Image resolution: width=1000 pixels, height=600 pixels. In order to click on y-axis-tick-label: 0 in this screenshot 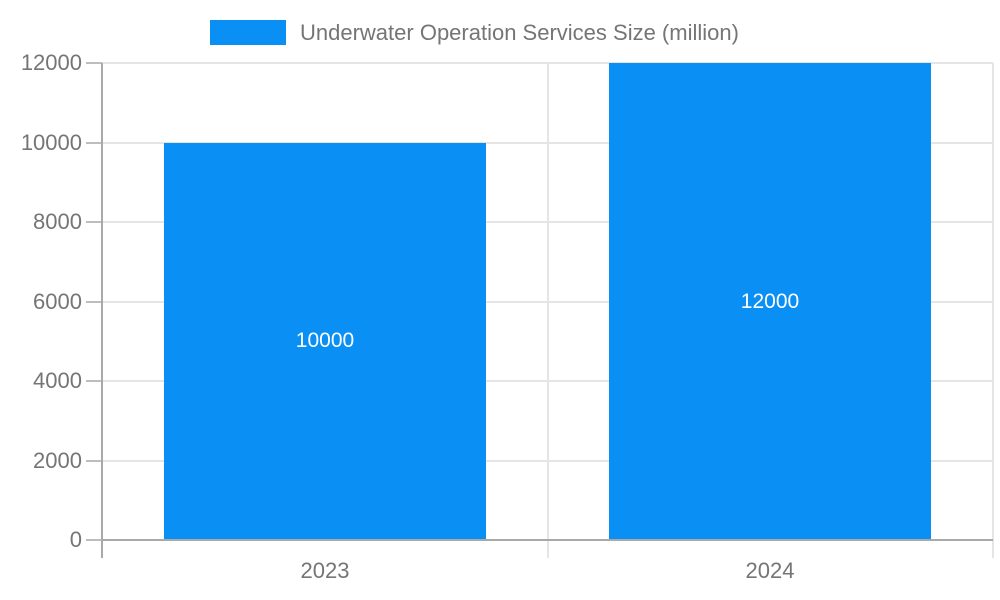, I will do `click(75, 539)`.